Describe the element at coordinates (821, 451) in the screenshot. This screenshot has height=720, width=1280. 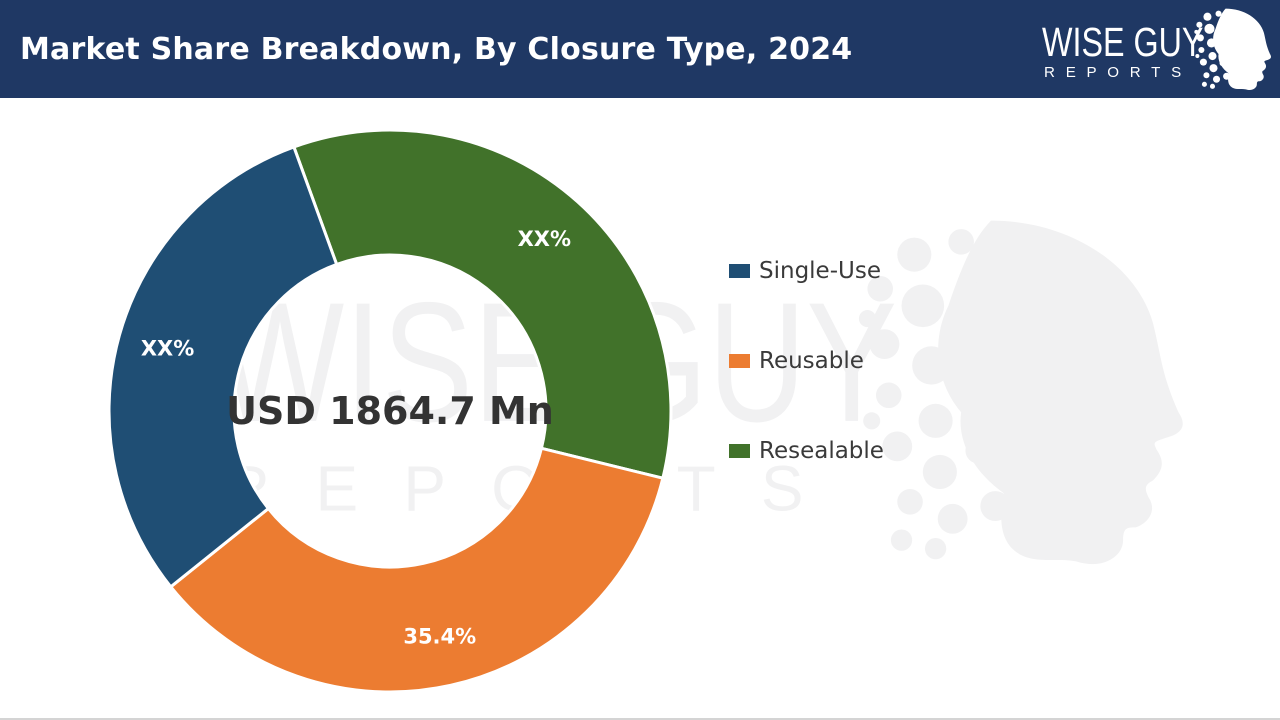
I see `legend-label: Resealable` at that location.